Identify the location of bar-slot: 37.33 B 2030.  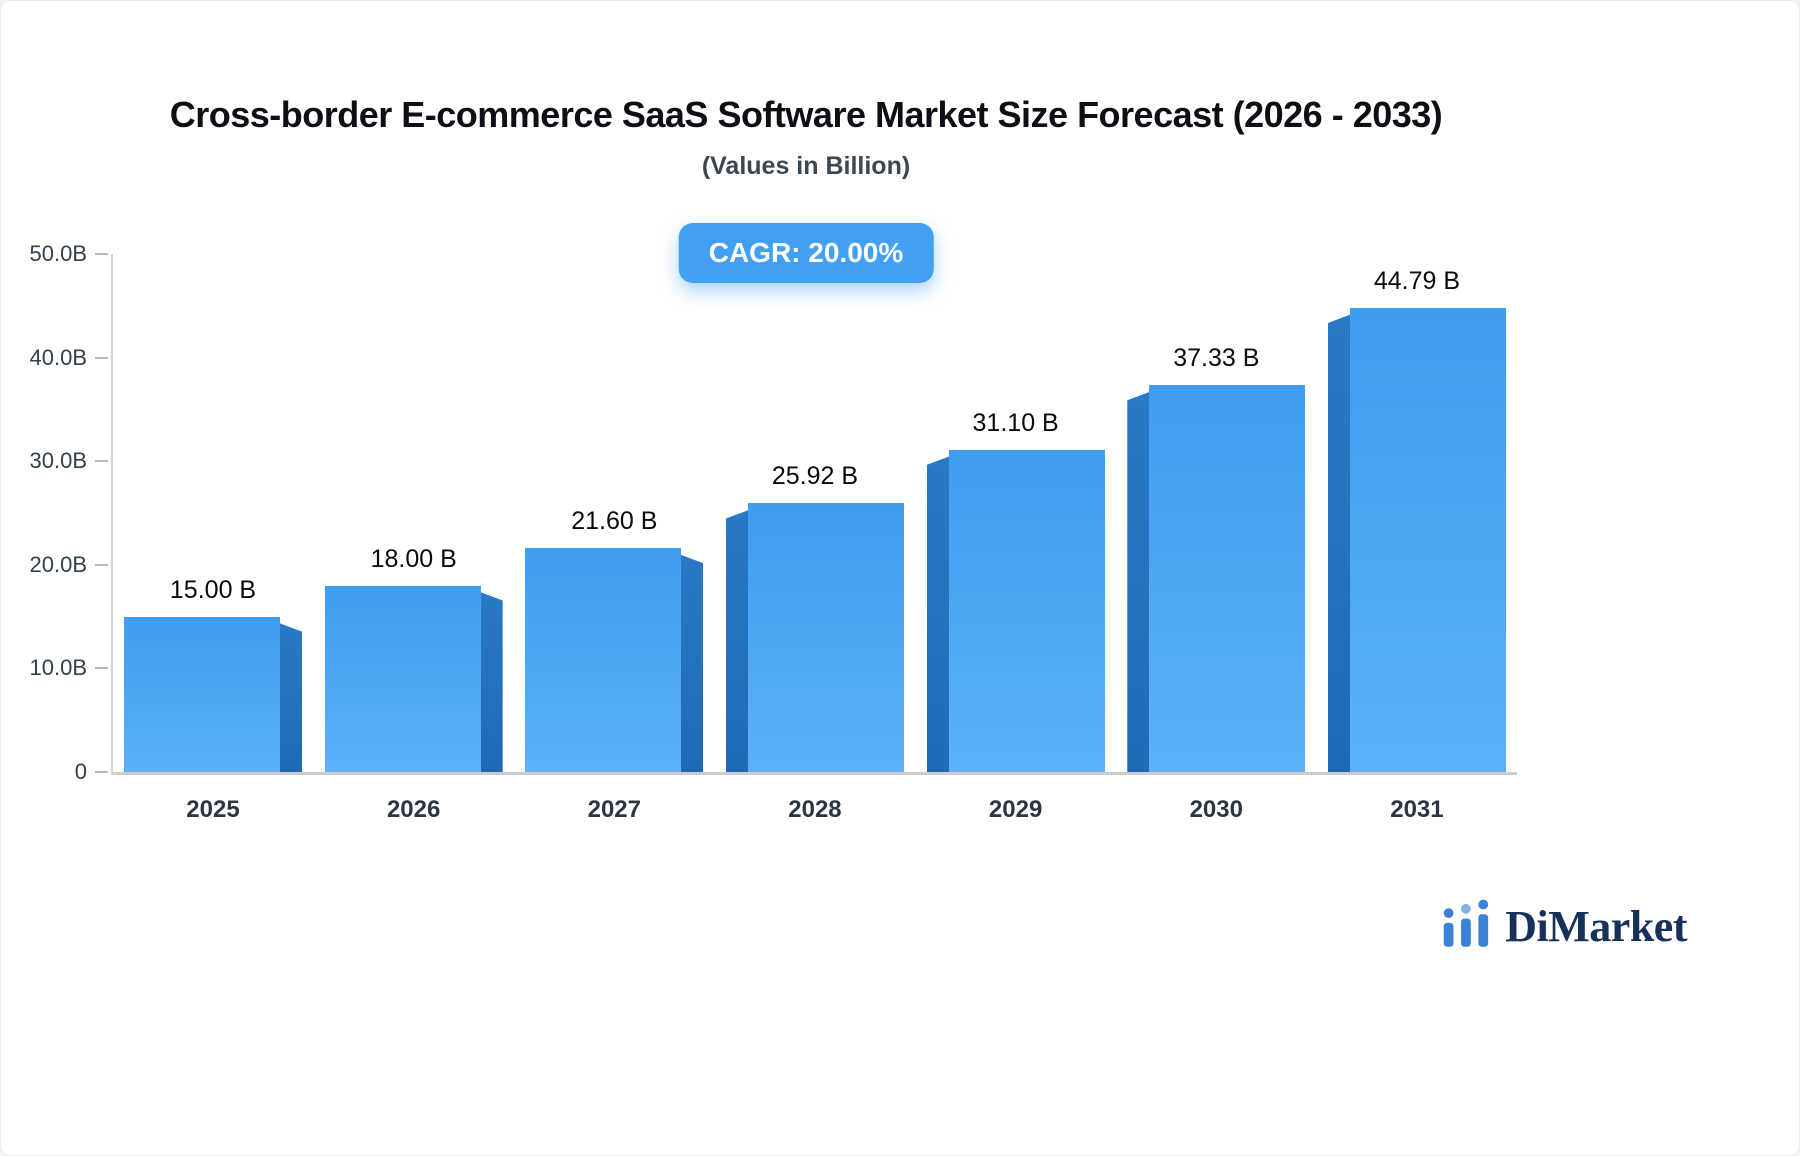
(1216, 538).